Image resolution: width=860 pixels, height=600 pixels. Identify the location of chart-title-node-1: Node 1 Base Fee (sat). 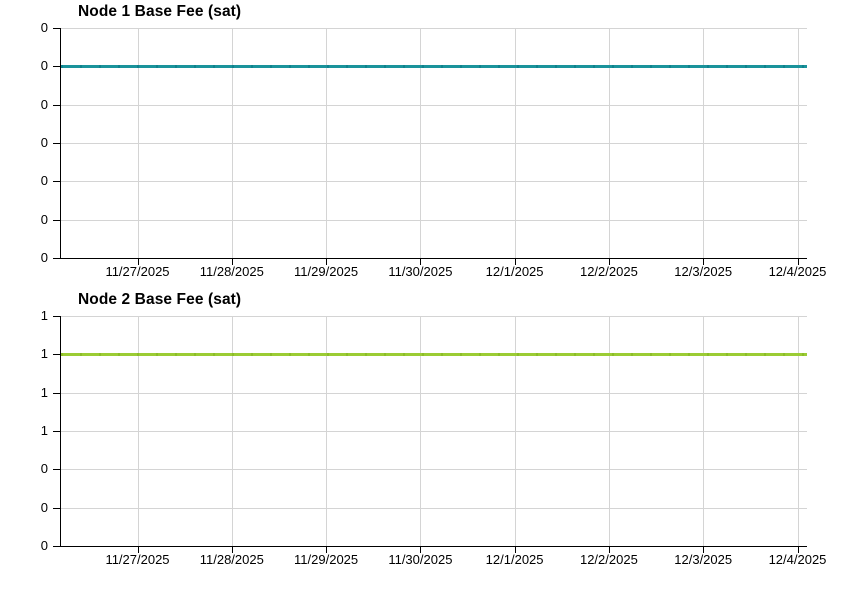
(160, 11).